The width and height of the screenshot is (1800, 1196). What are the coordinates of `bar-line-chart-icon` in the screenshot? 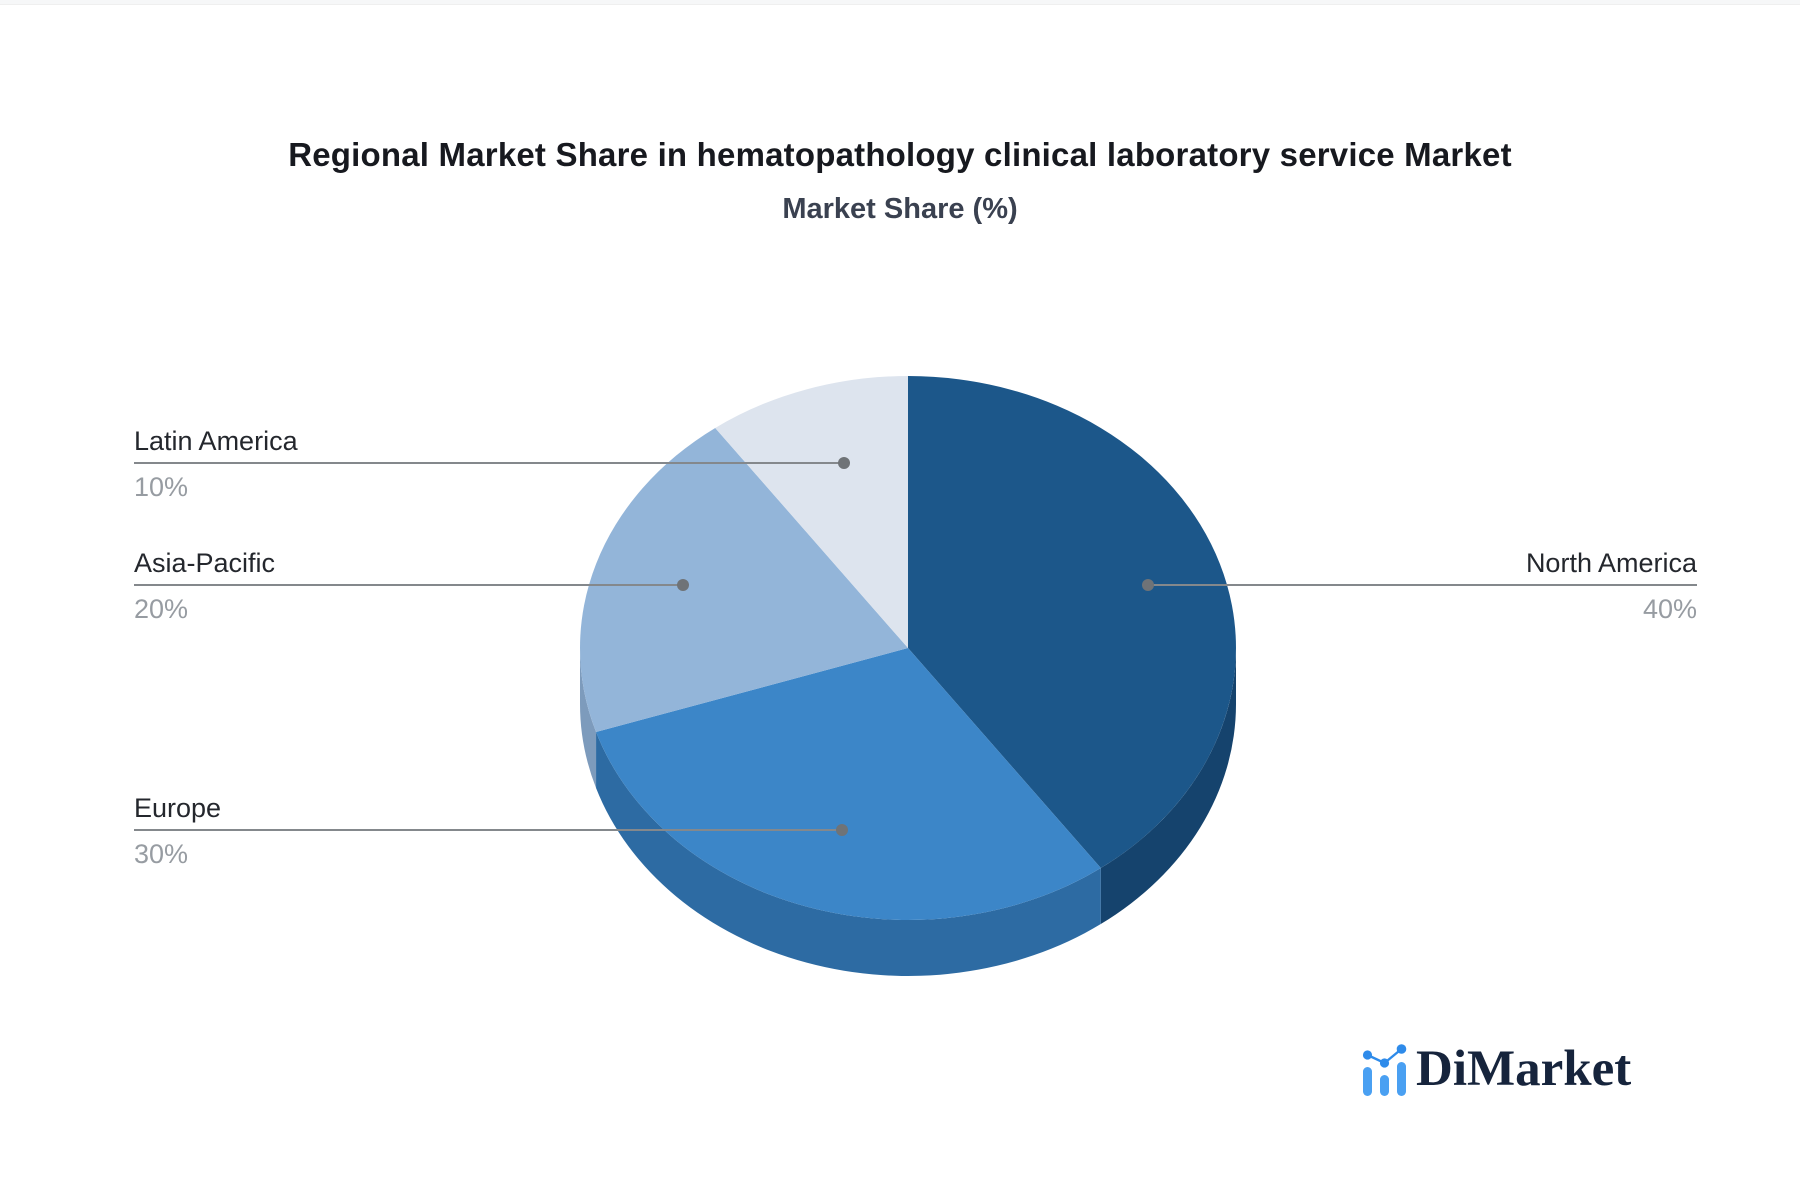 It's located at (1384, 1070).